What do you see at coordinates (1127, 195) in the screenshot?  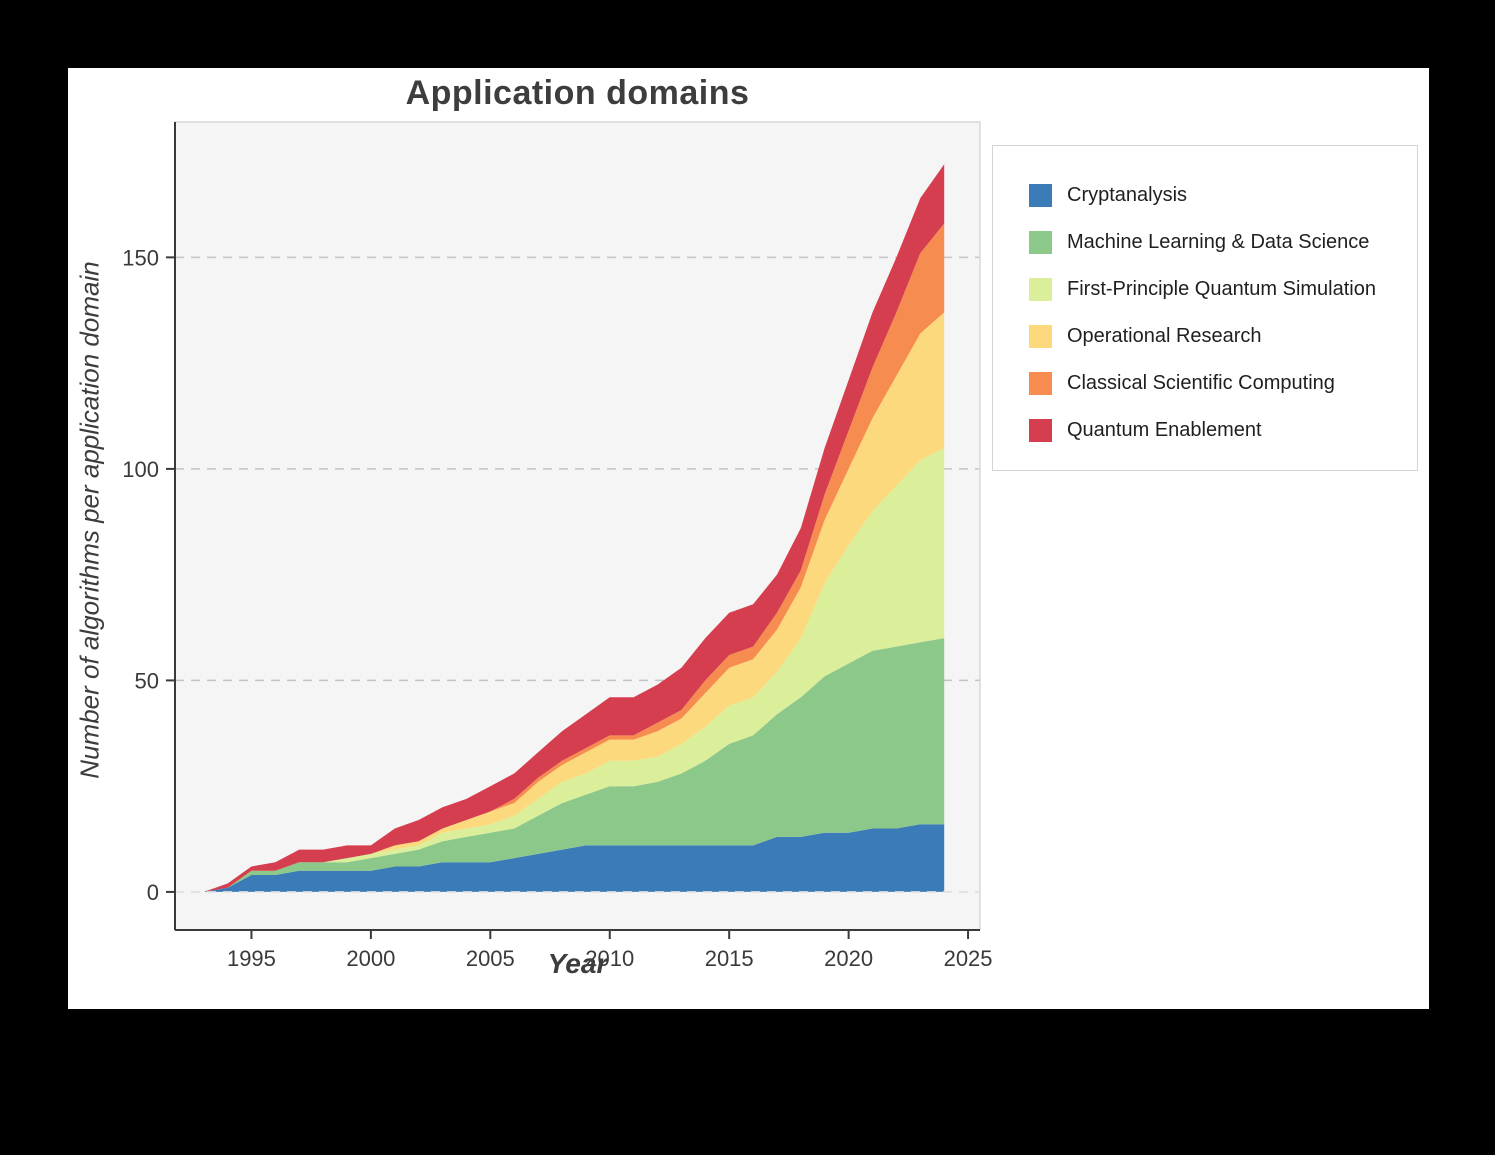 I see `legend-label-cryptanalysis: Cryptanalysis` at bounding box center [1127, 195].